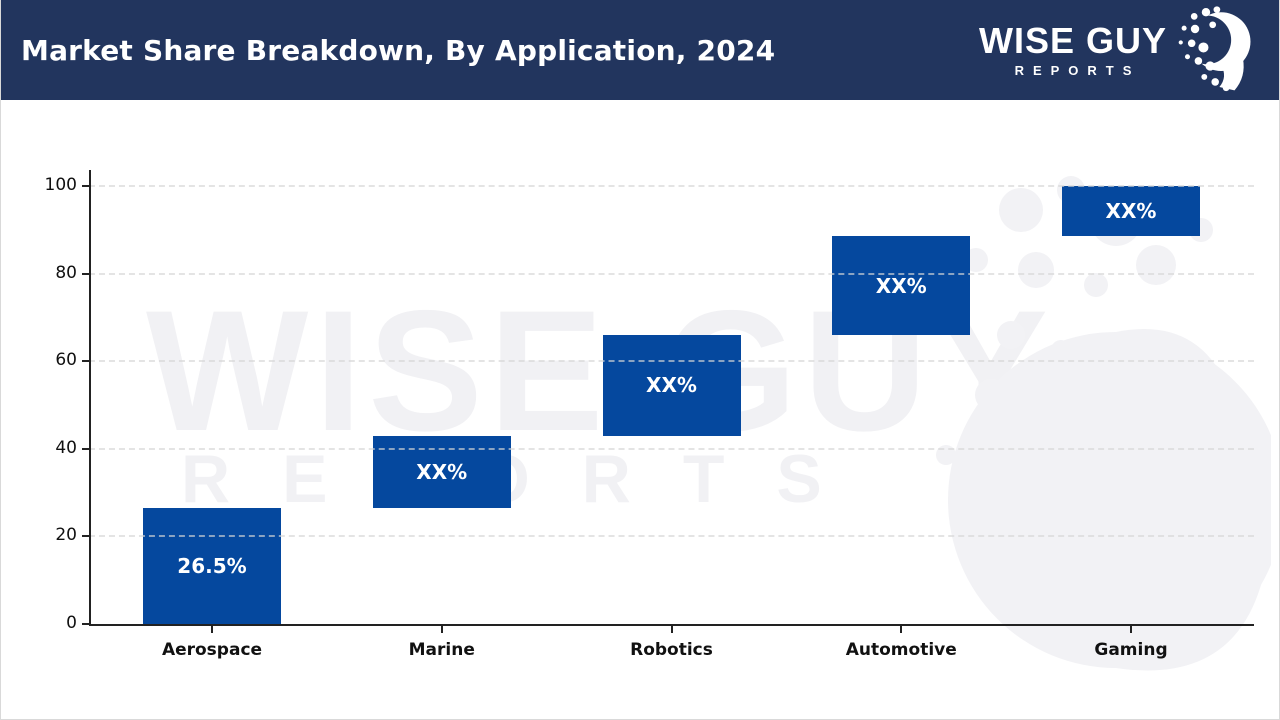  Describe the element at coordinates (1214, 49) in the screenshot. I see `wiseguy-head-icon` at that location.